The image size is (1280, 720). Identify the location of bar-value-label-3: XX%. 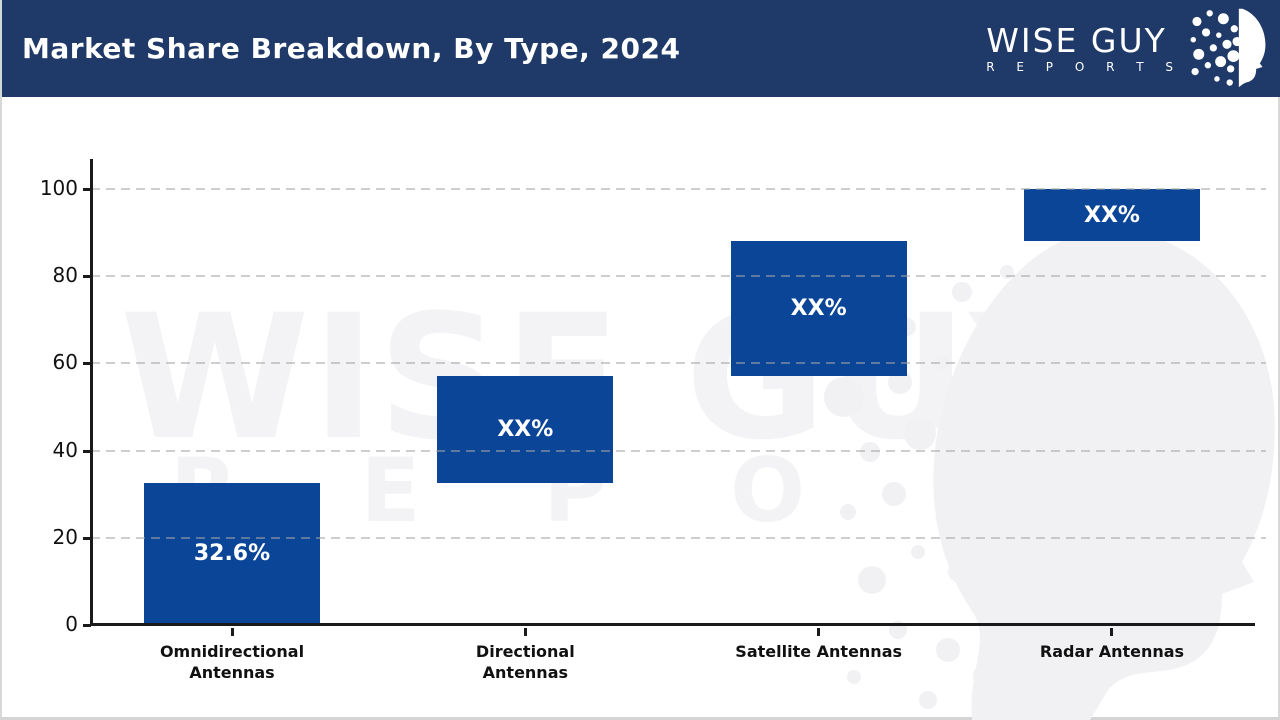
(818, 309).